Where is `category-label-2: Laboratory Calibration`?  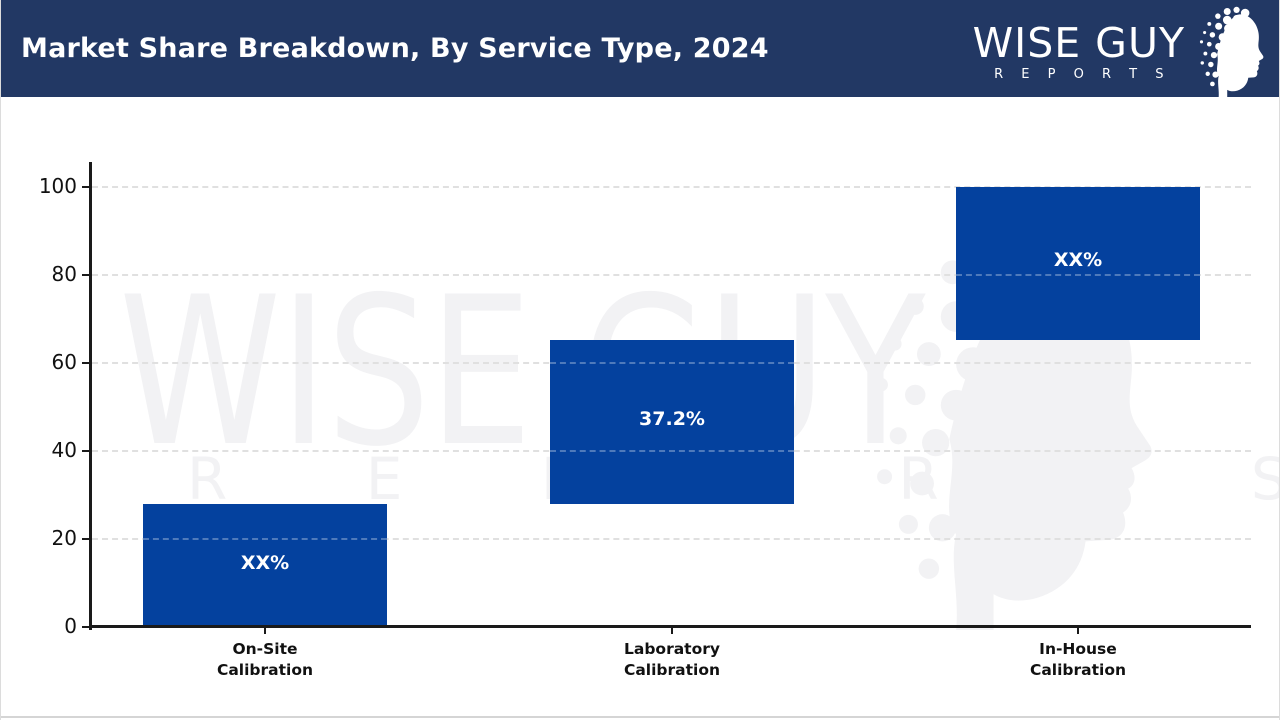 category-label-2: Laboratory Calibration is located at coordinates (672, 659).